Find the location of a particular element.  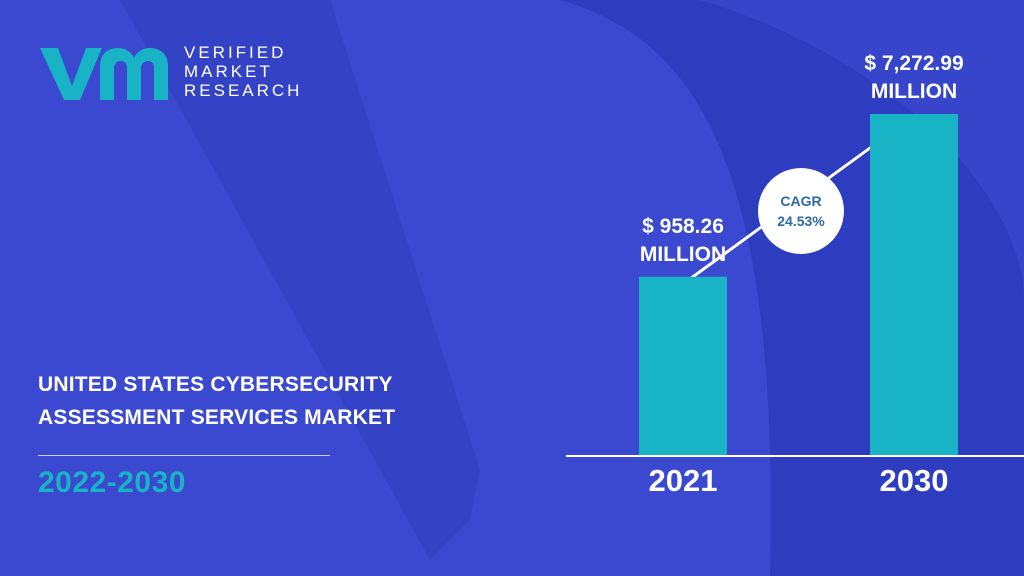

brand-name-line: RESEARCH is located at coordinates (243, 90).